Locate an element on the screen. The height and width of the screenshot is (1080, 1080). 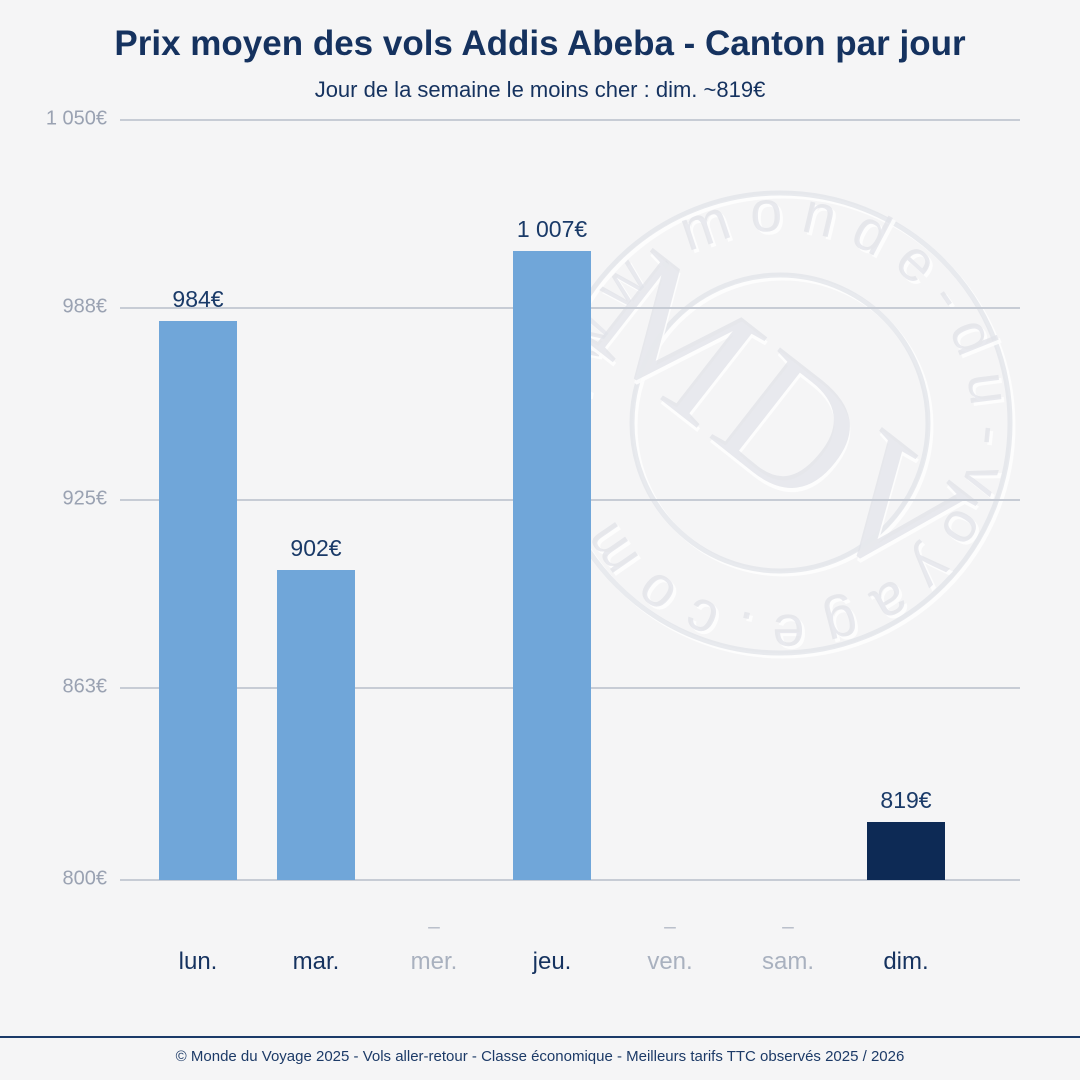
y-tick-label: 800€ is located at coordinates (85, 878).